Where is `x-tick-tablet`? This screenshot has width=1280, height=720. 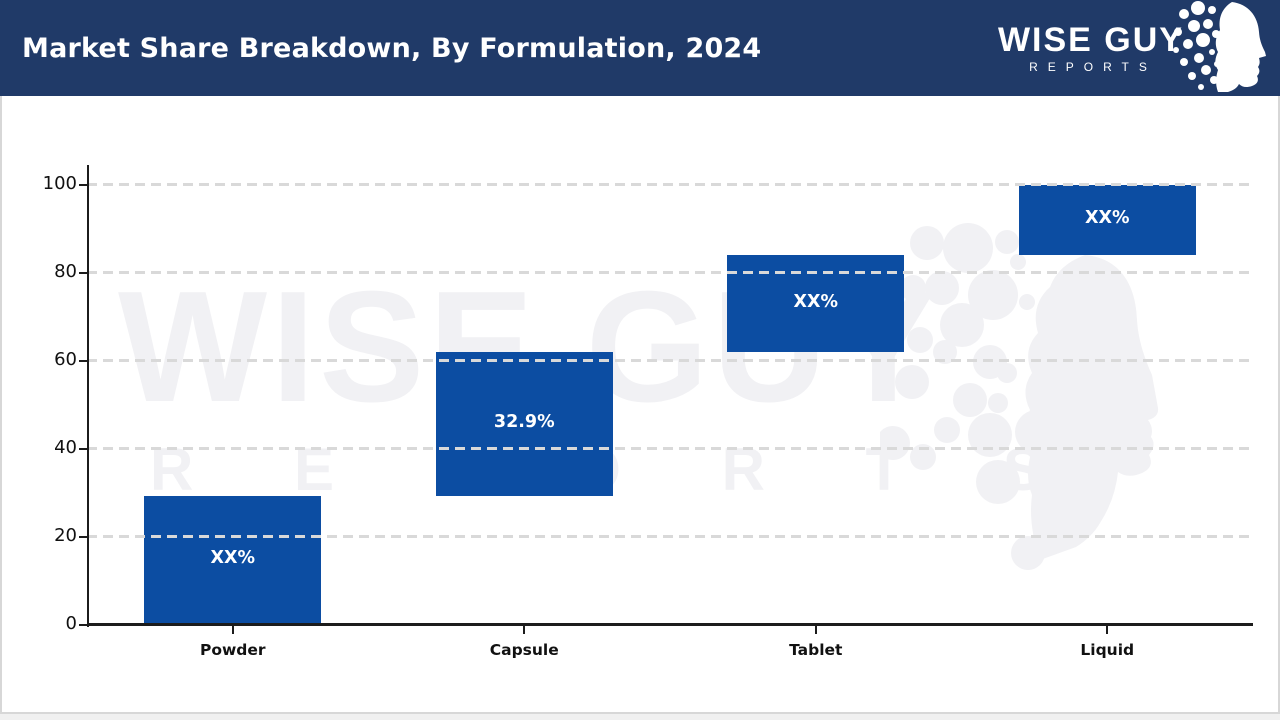 x-tick-tablet is located at coordinates (815, 630).